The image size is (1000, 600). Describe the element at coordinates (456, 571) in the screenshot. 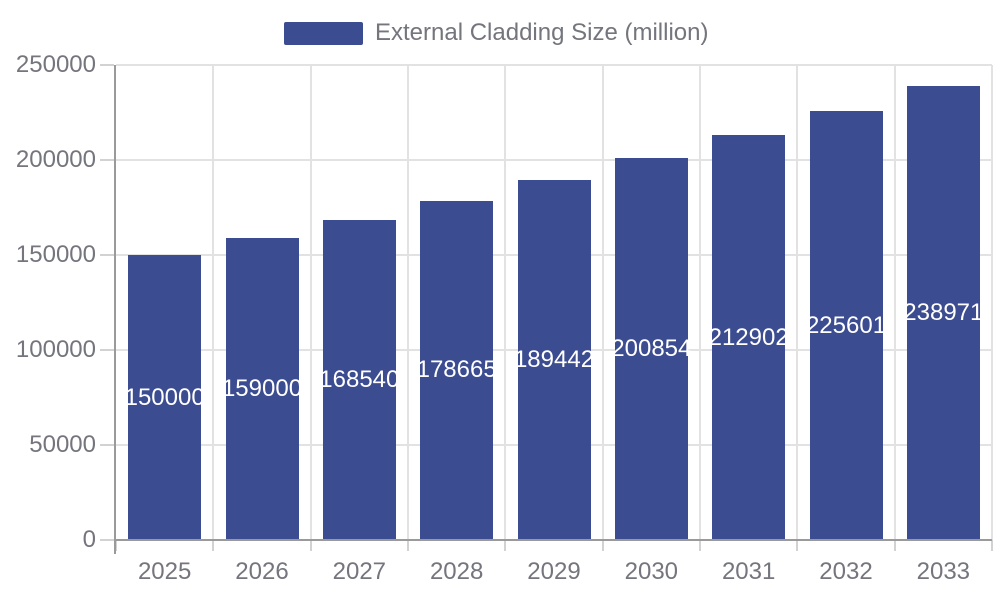

I see `x-tick-label: 2028` at that location.